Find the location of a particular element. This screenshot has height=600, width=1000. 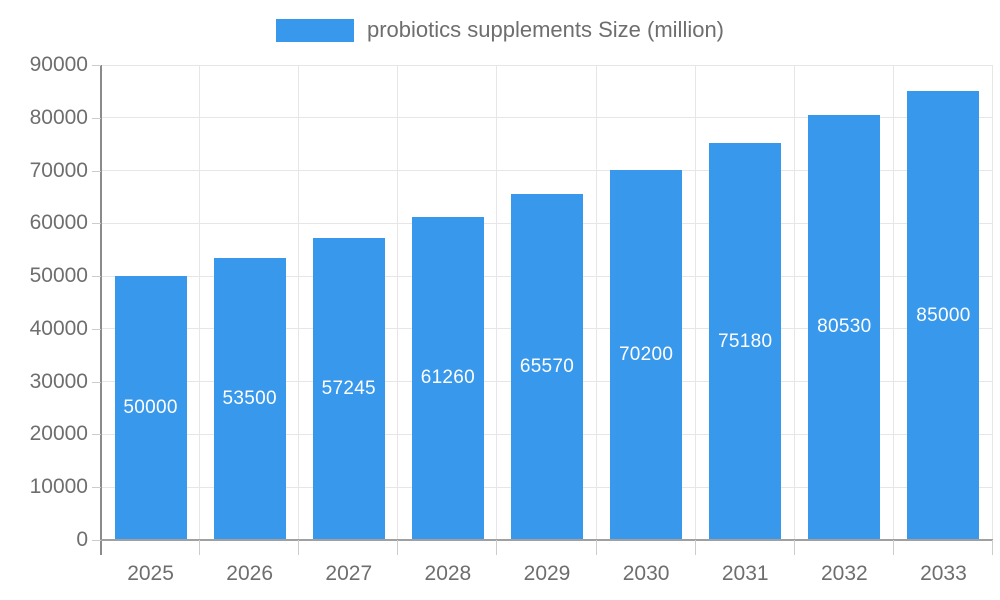

bar-value-label: 85000 is located at coordinates (943, 315).